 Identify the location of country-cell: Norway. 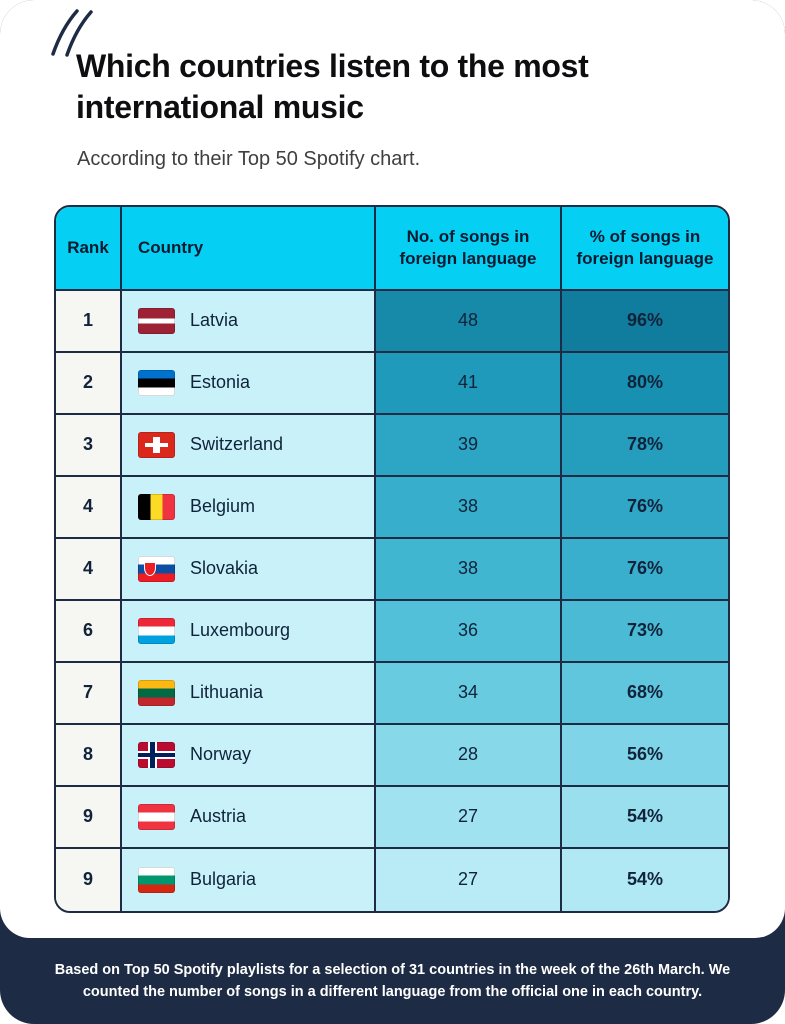
(249, 755).